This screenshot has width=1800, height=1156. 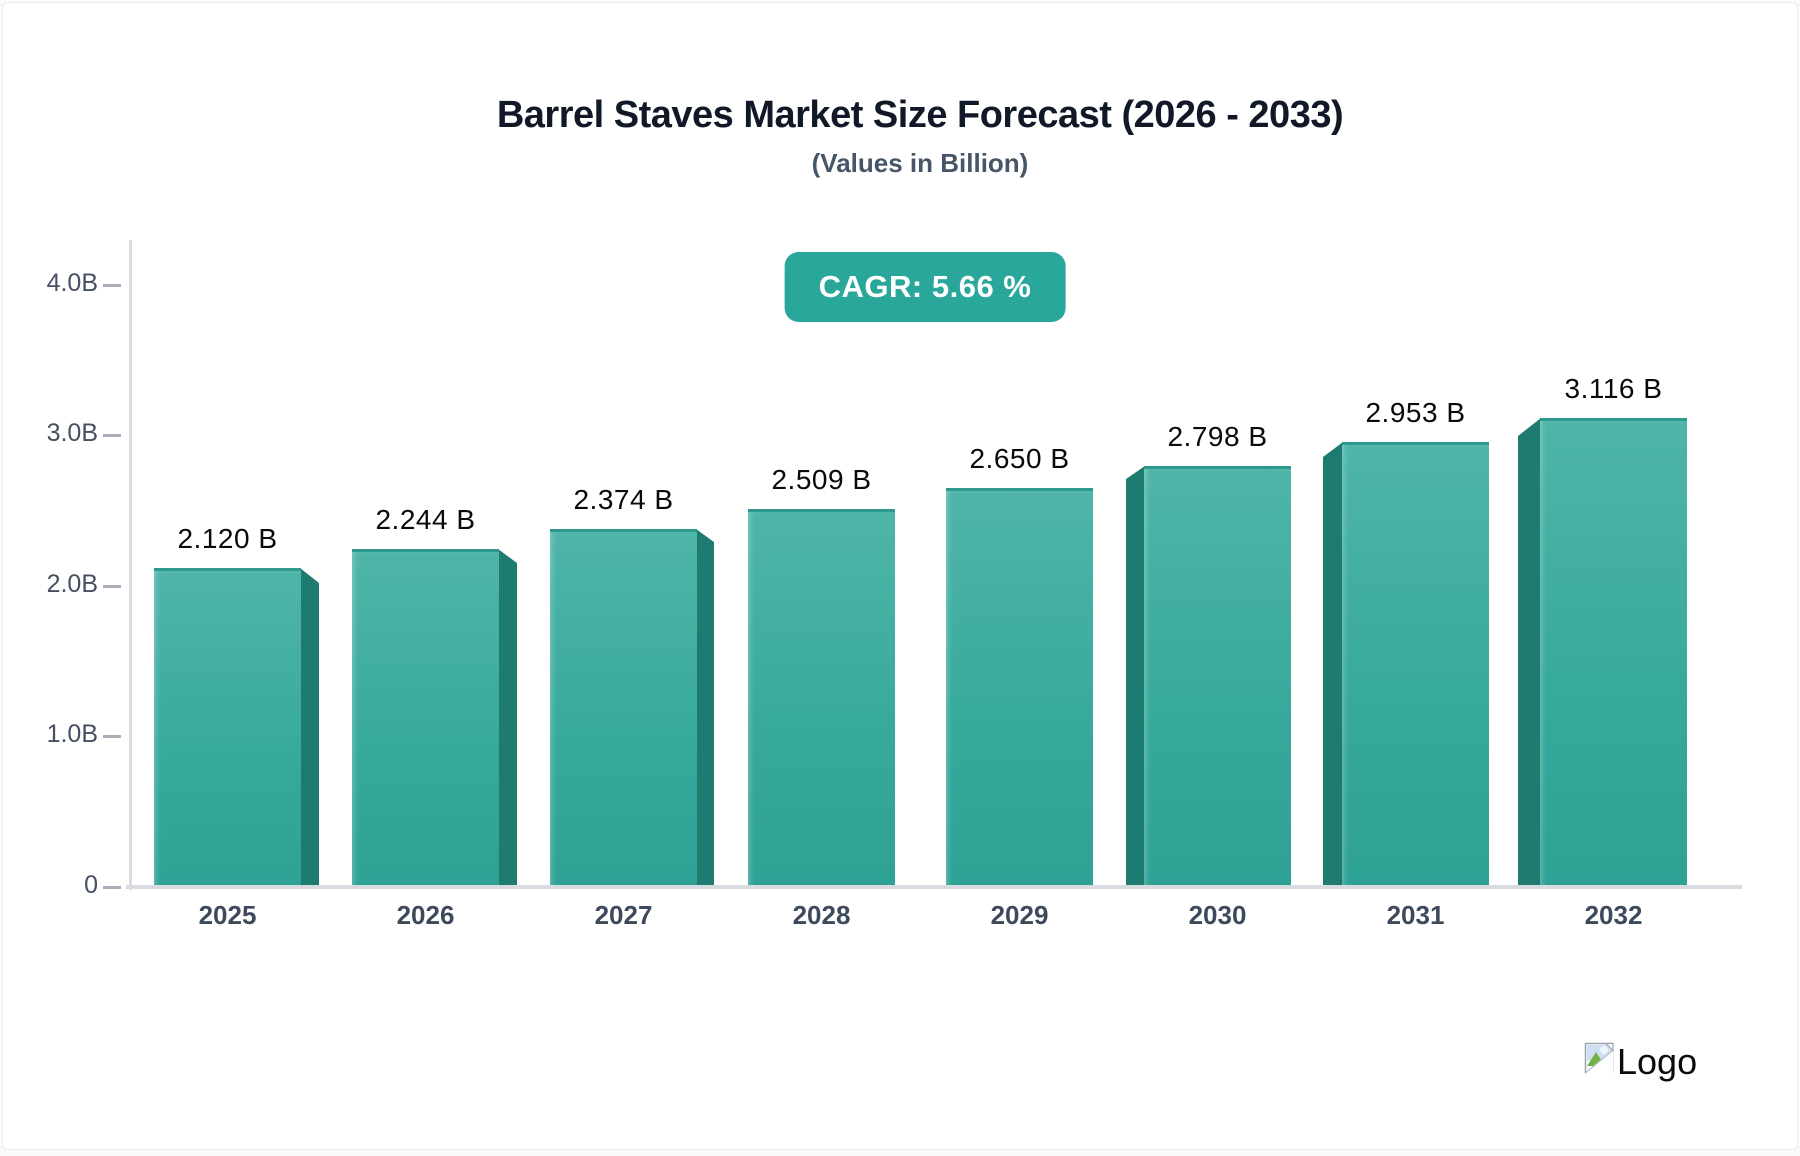 I want to click on bar-value-label: 3.116 B, so click(x=1613, y=388).